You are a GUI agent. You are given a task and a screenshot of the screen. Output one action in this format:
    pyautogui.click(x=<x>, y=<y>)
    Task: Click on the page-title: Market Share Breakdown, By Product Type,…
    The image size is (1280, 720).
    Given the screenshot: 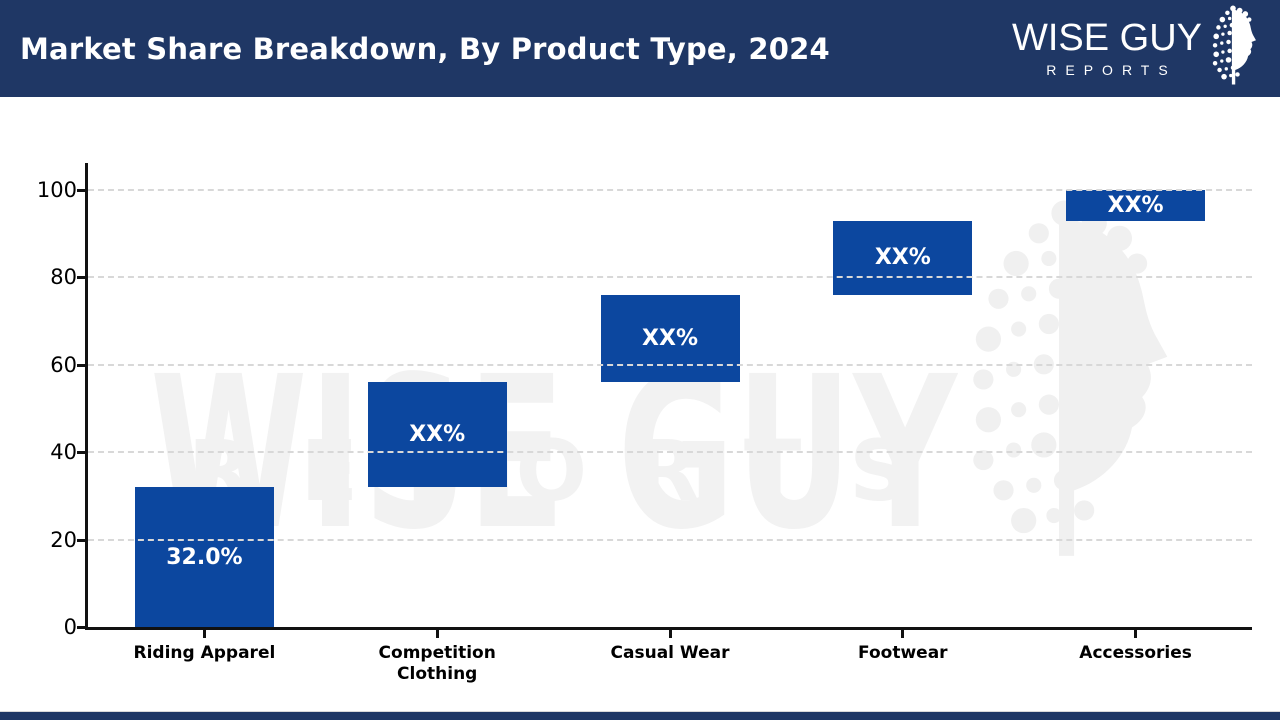 What is the action you would take?
    pyautogui.click(x=425, y=48)
    